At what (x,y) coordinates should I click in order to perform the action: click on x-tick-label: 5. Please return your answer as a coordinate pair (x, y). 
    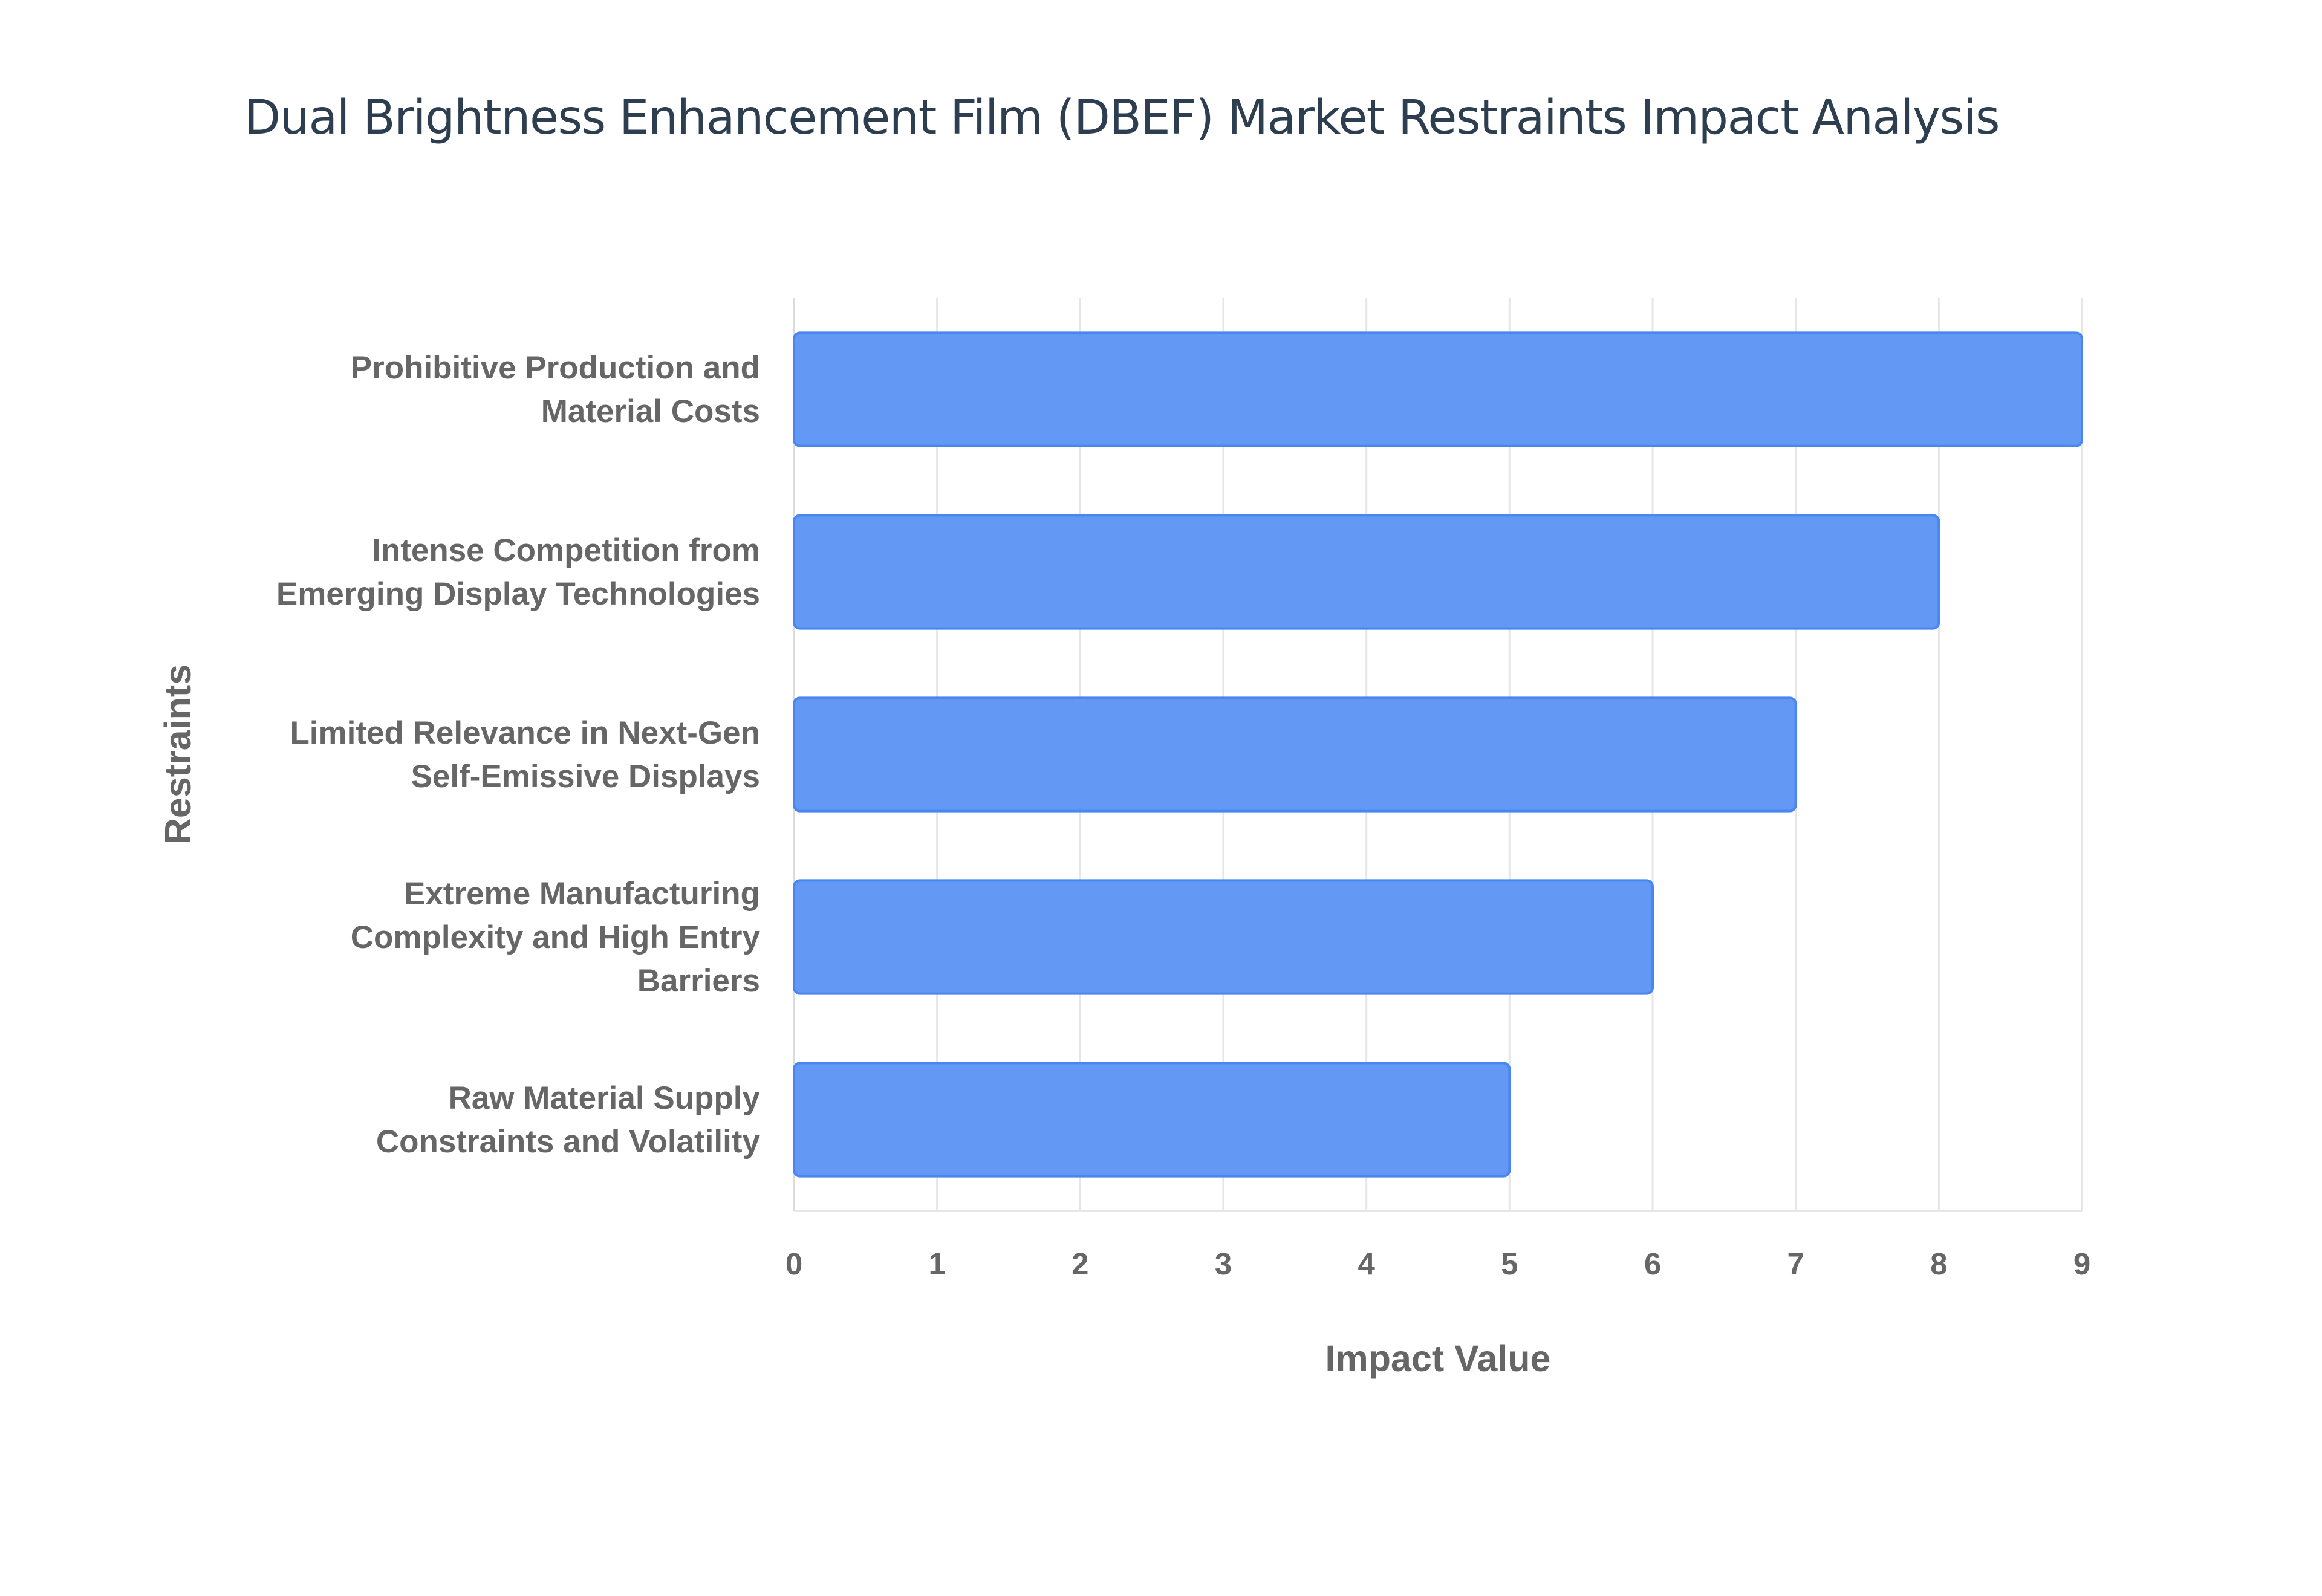
    Looking at the image, I should click on (1509, 1264).